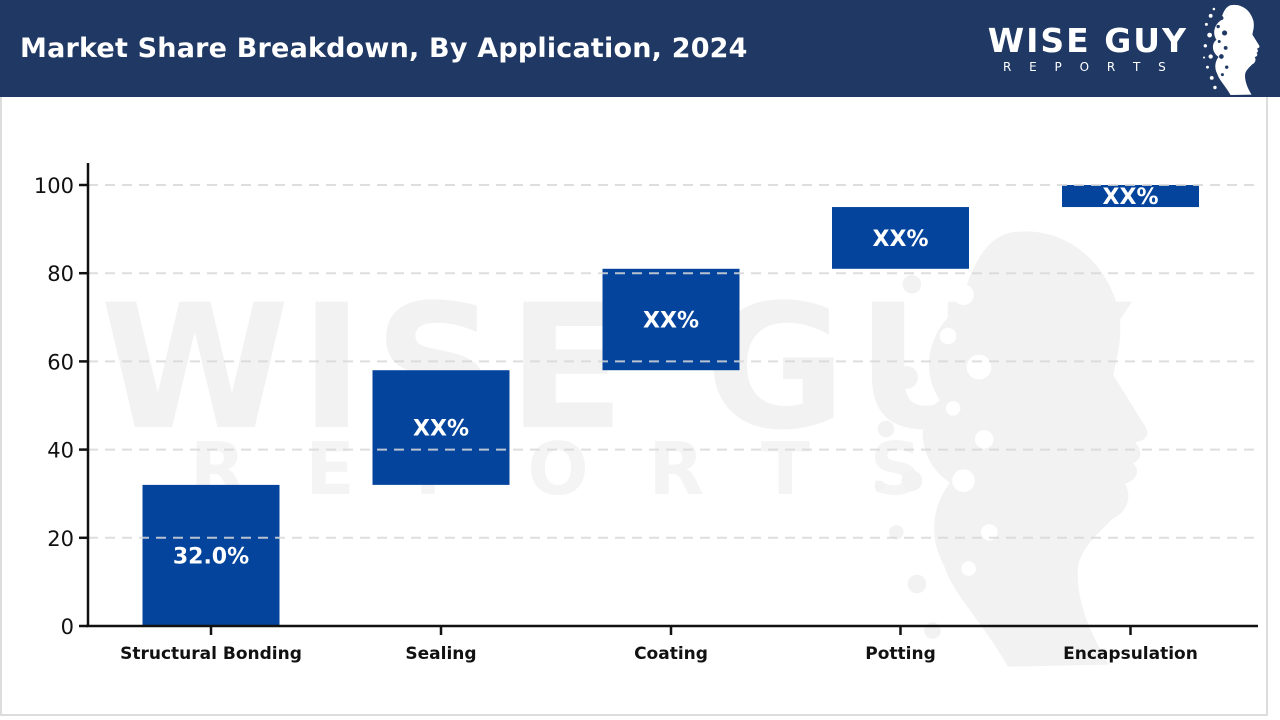  I want to click on y-tick-label-40: 40, so click(60, 451).